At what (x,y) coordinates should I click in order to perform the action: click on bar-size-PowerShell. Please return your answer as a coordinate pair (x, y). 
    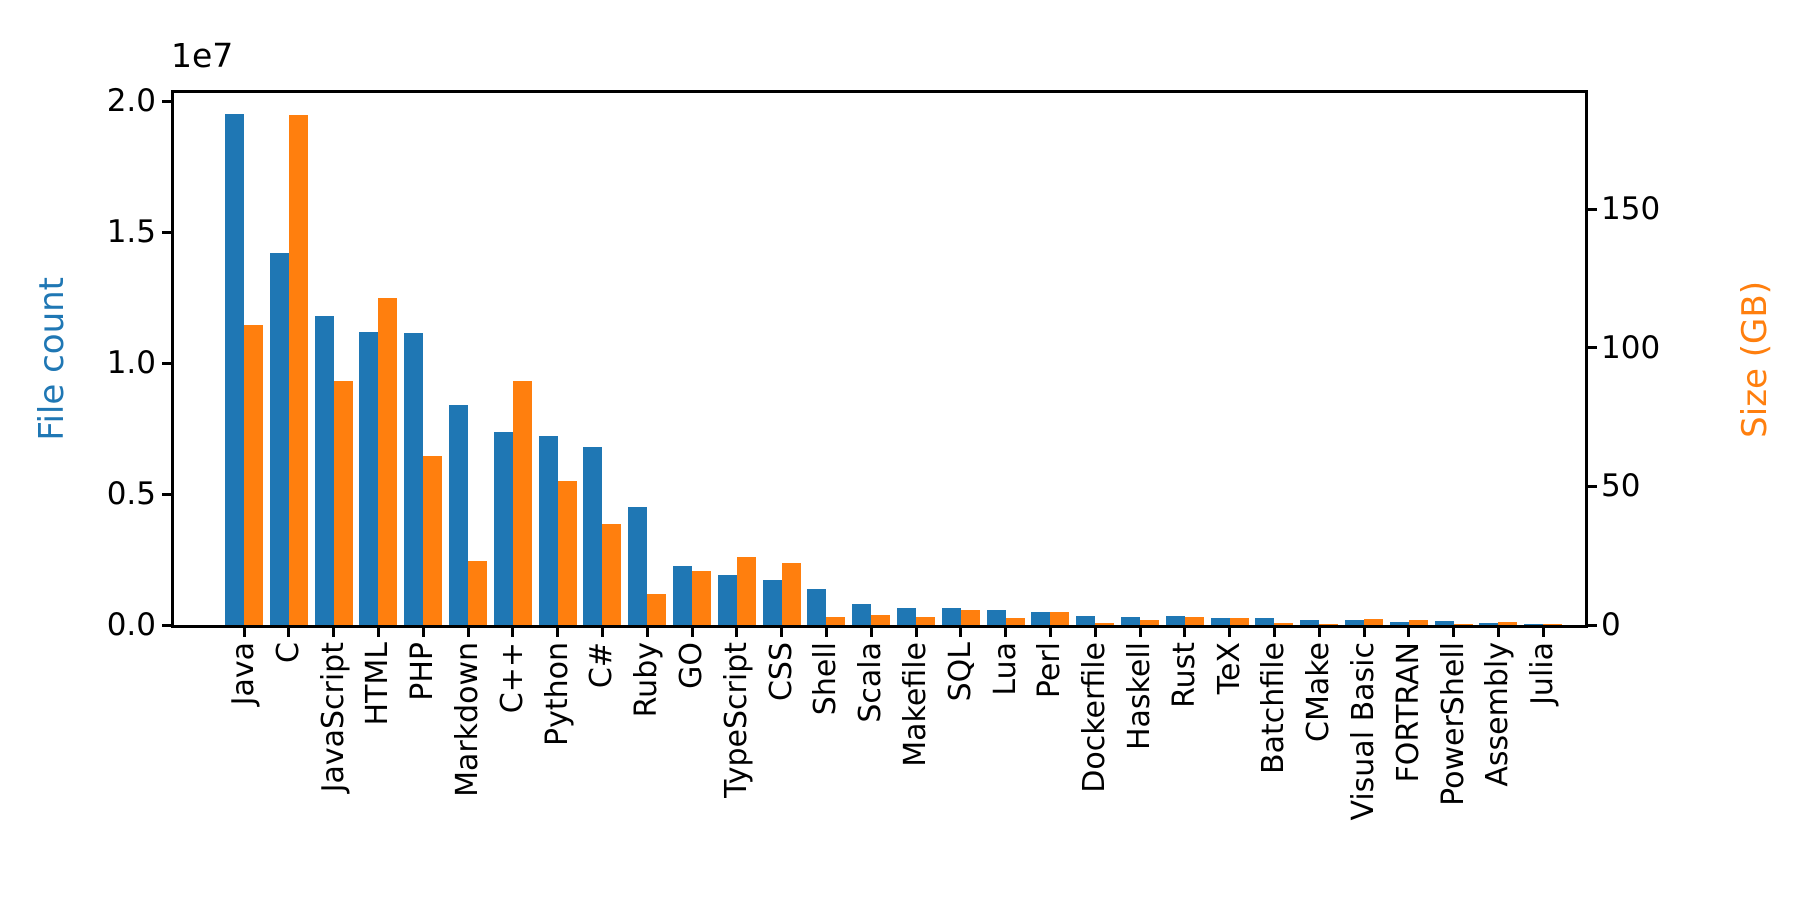
    Looking at the image, I should click on (1463, 624).